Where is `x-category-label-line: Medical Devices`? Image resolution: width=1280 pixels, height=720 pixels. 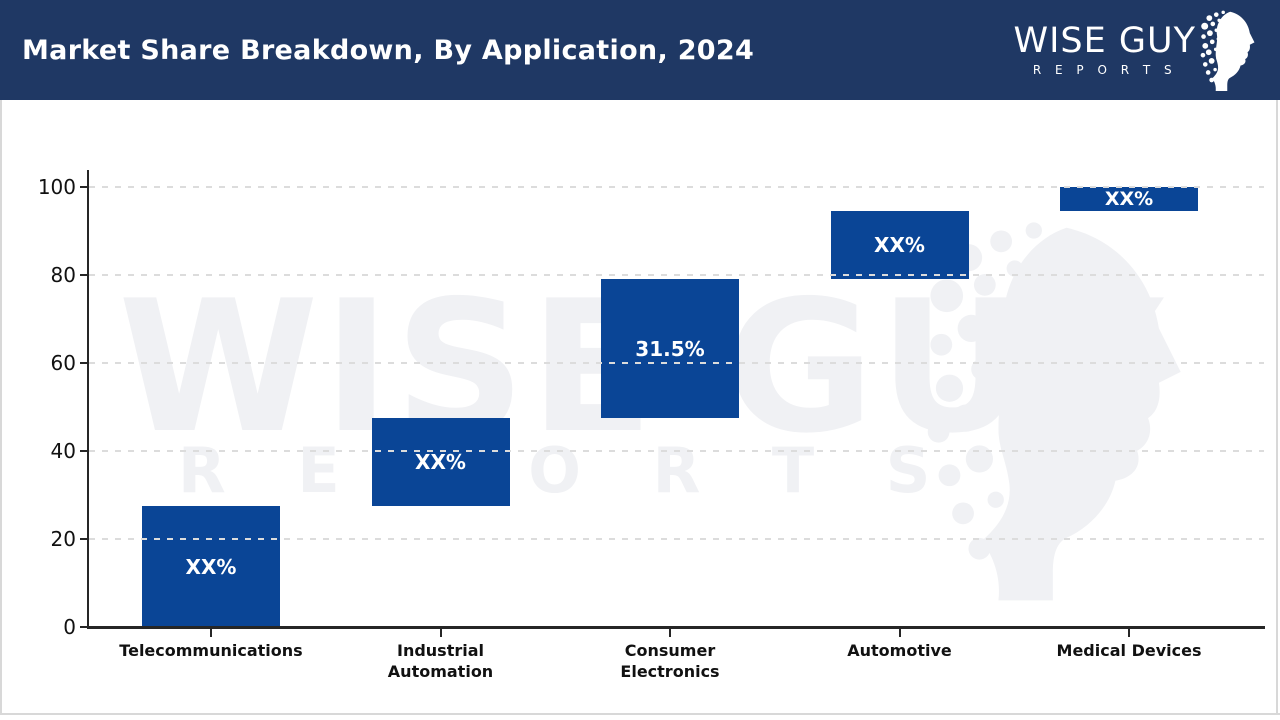 x-category-label-line: Medical Devices is located at coordinates (1129, 650).